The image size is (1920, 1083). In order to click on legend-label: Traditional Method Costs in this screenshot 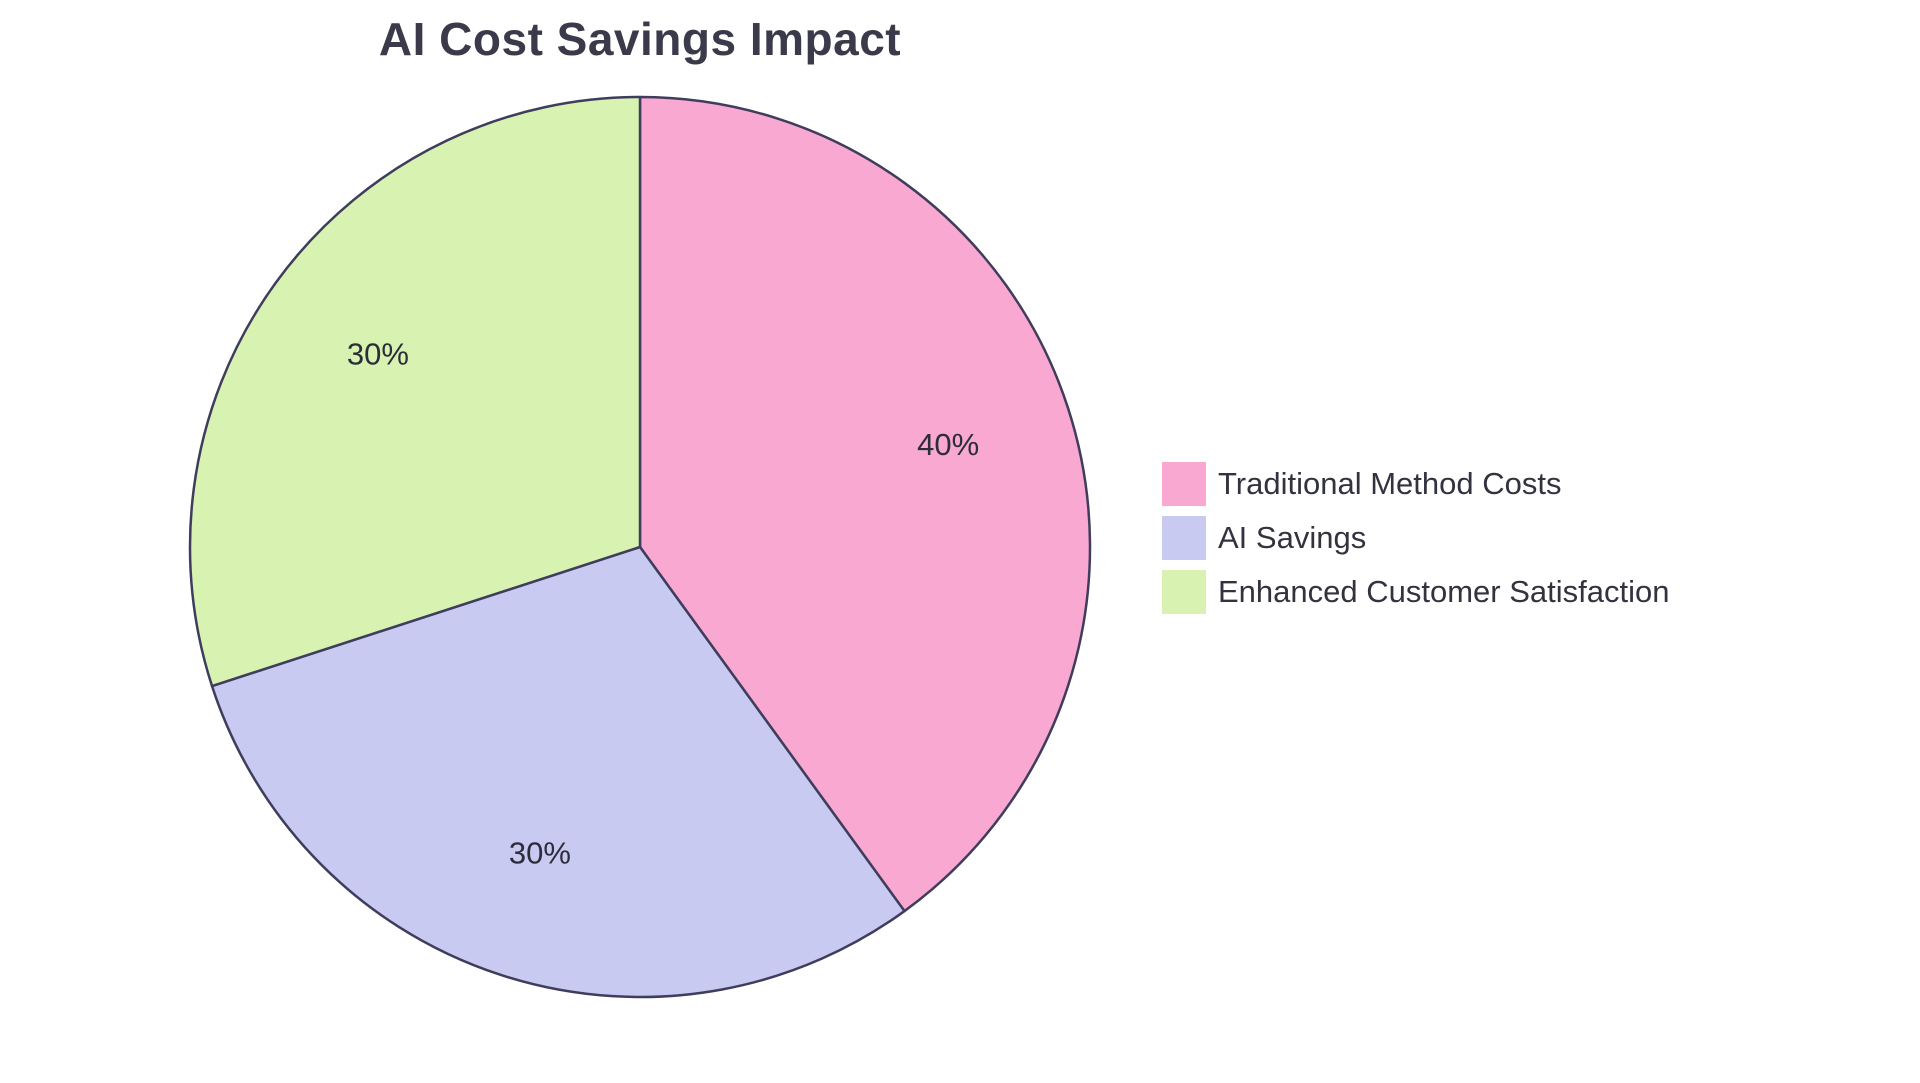, I will do `click(1390, 483)`.